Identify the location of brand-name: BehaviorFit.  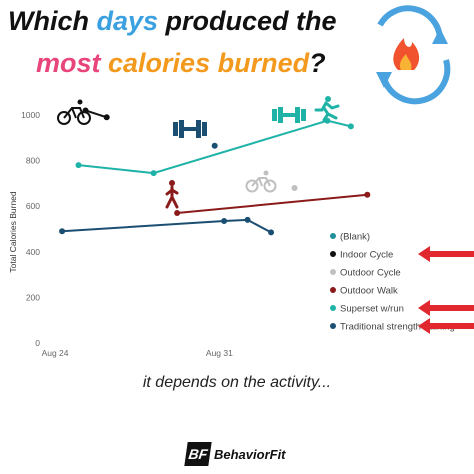
(250, 454).